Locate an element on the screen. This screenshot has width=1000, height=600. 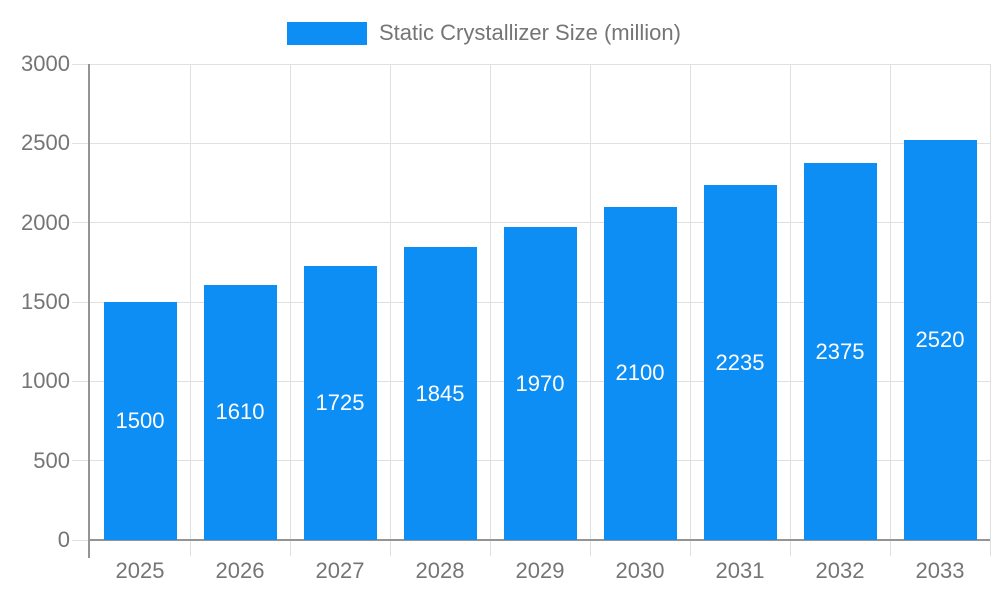
bar-value-label: 1725 is located at coordinates (340, 403).